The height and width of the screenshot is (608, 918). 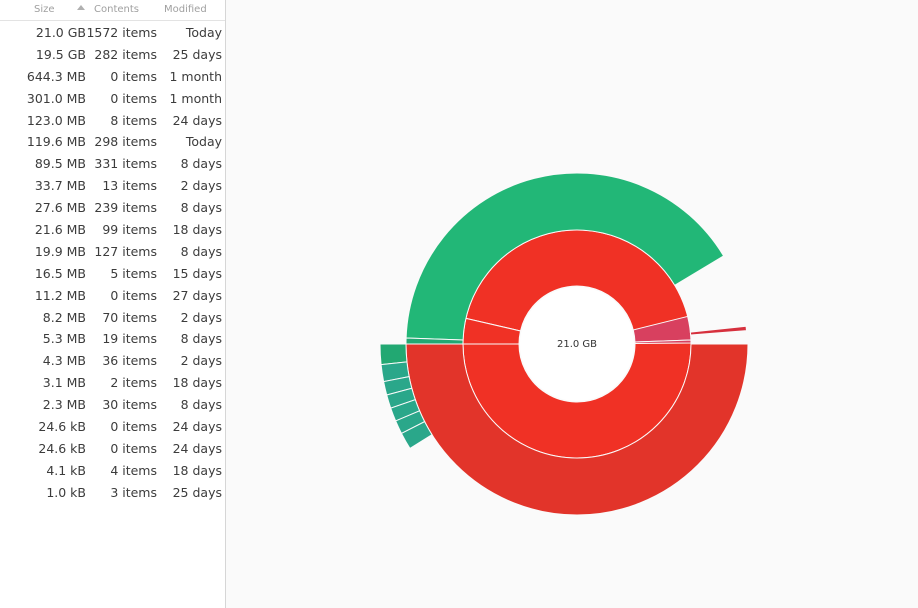 I want to click on contents-cell: 70 items, so click(x=129, y=317).